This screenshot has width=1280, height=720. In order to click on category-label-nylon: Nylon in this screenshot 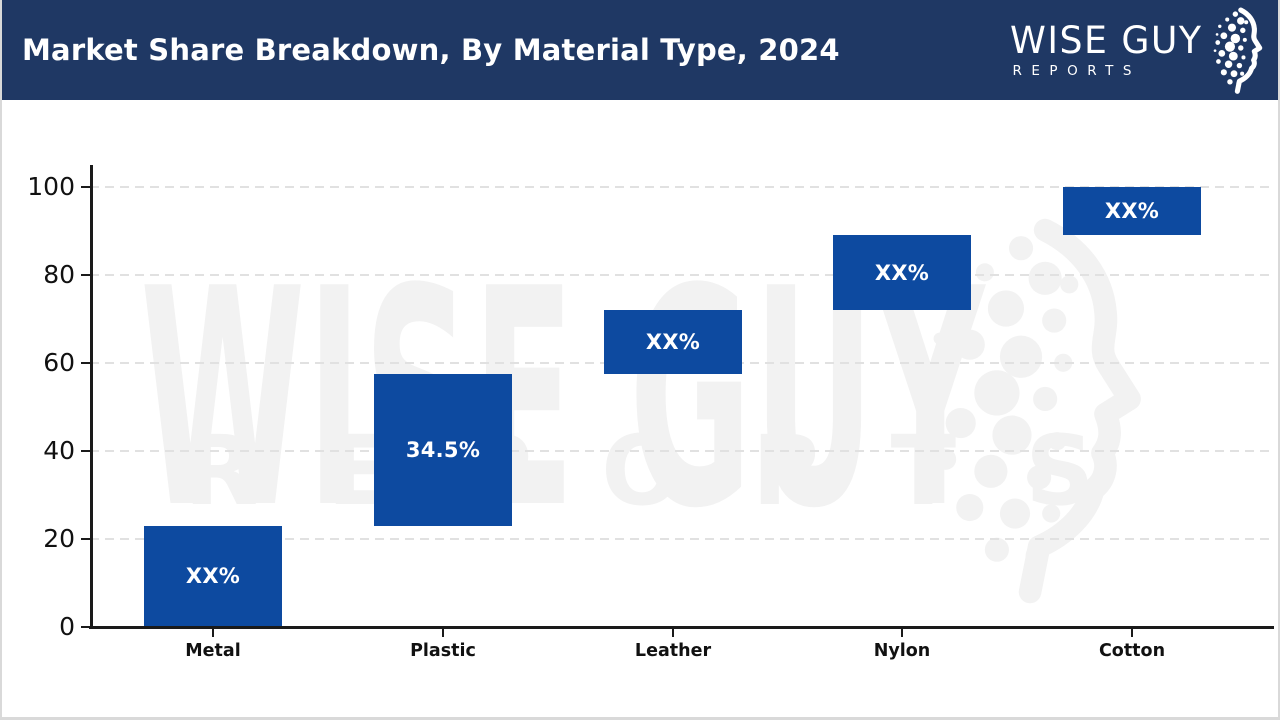, I will do `click(902, 651)`.